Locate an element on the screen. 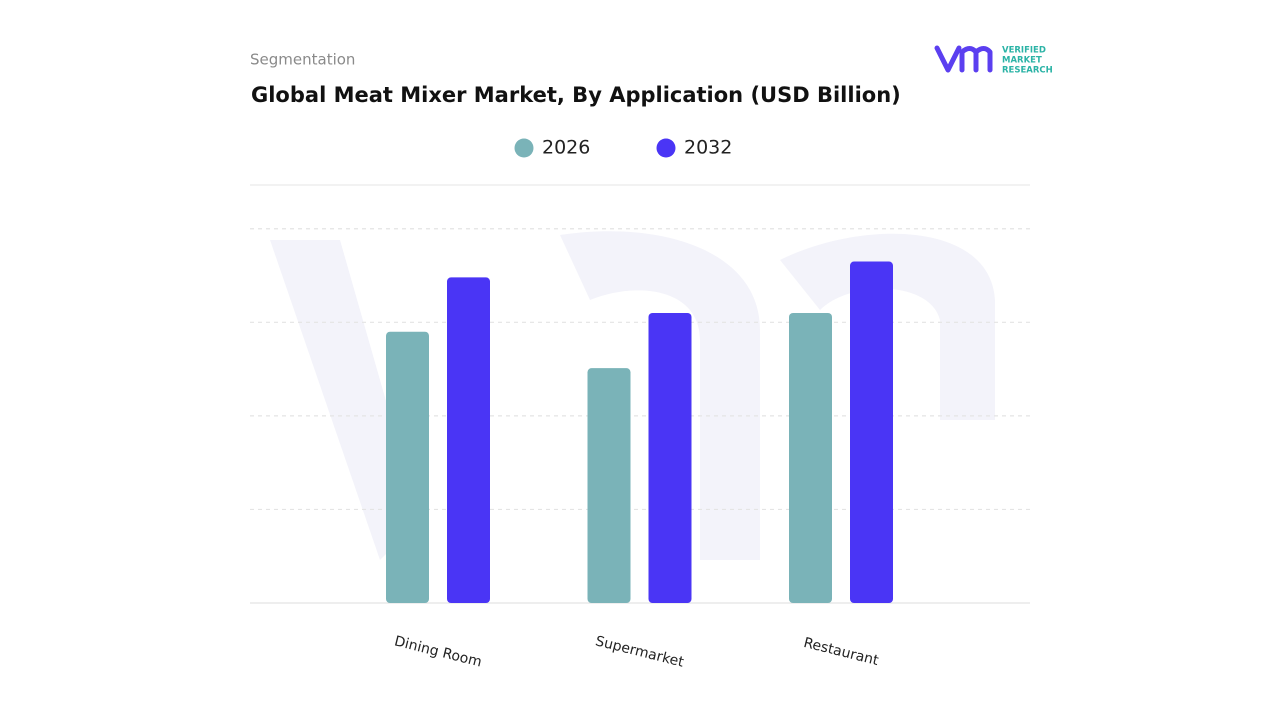 Image resolution: width=1280 pixels, height=720 pixels. x-tick-label: Restaurant is located at coordinates (841, 652).